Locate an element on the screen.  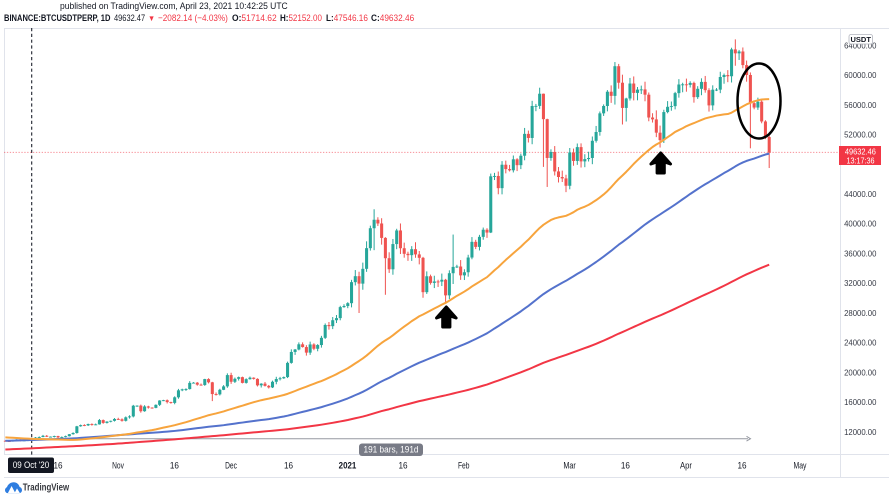
svg-text: 12000.00 is located at coordinates (860, 432).